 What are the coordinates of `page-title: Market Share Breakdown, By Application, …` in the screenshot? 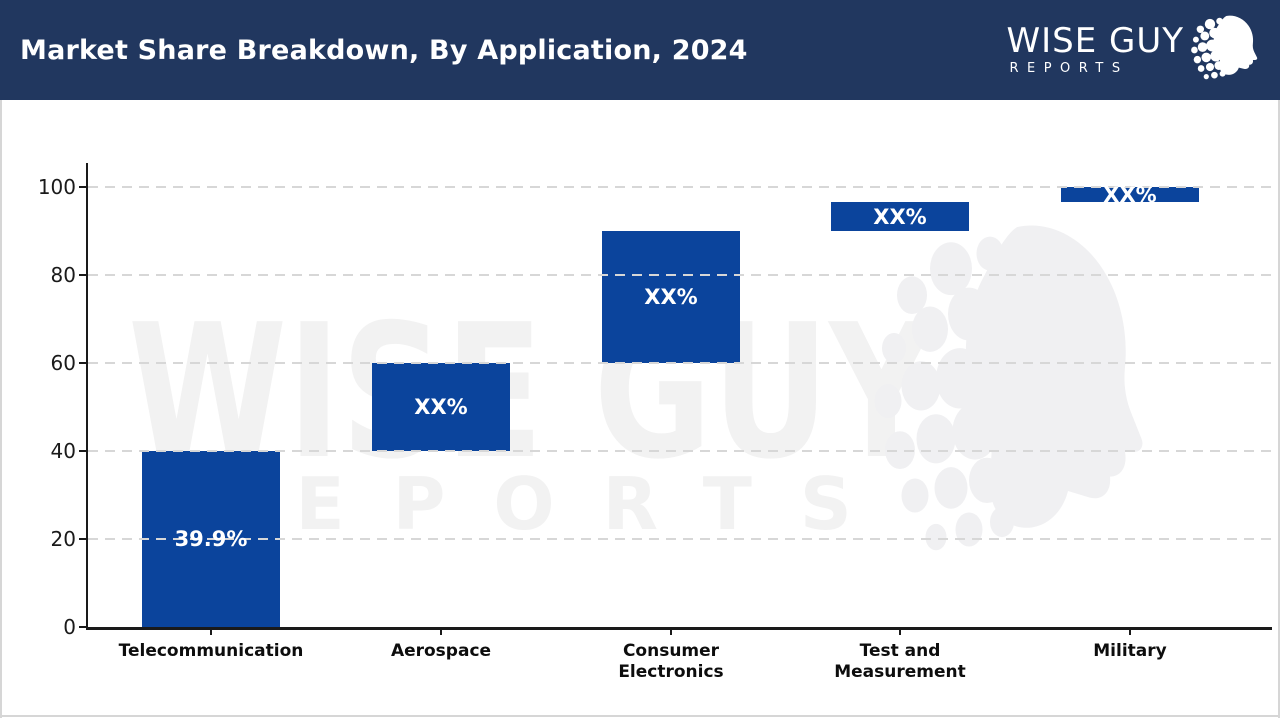 It's located at (384, 50).